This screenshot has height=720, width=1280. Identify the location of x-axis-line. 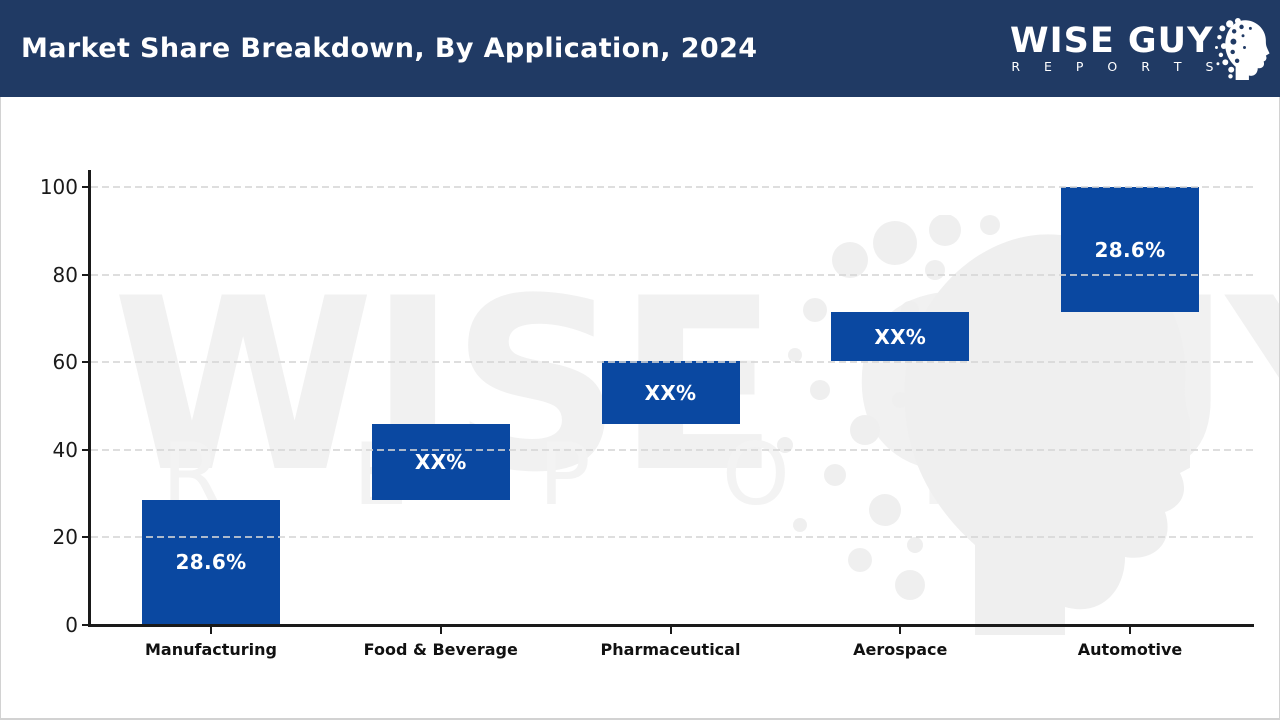
(671, 625).